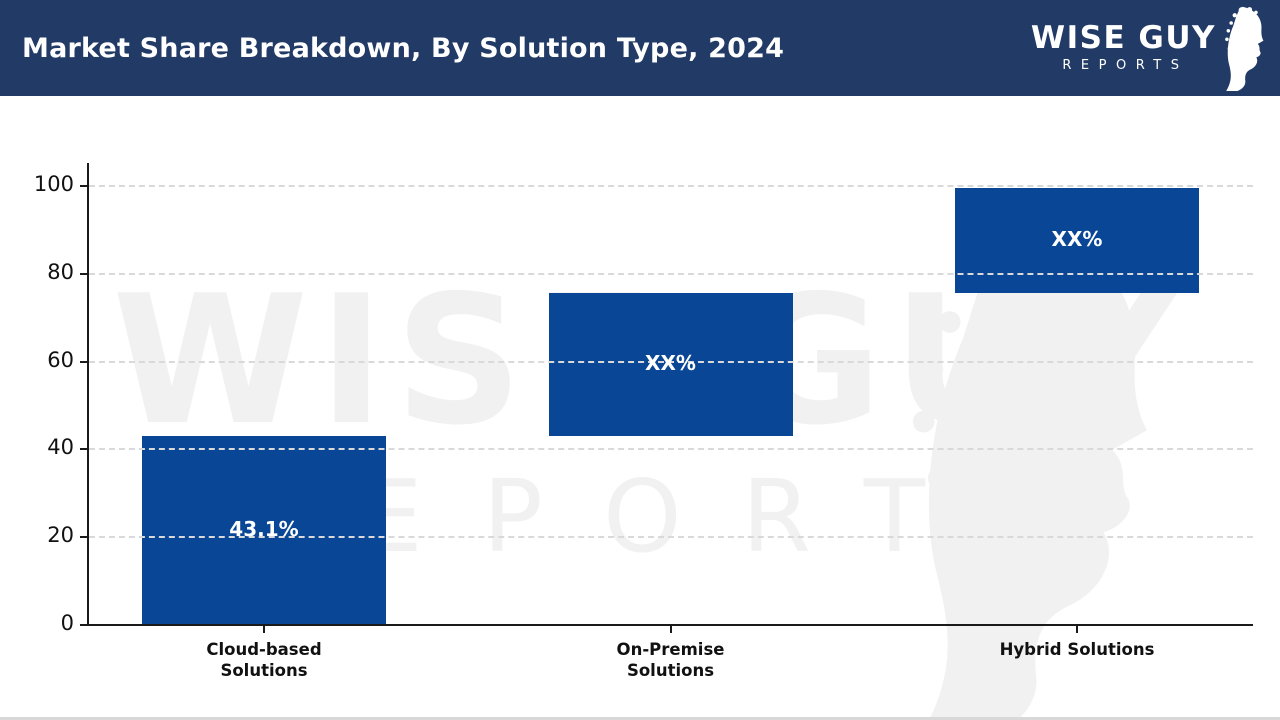 The image size is (1280, 720). I want to click on logo-wordmark: WISE GUY, so click(1123, 38).